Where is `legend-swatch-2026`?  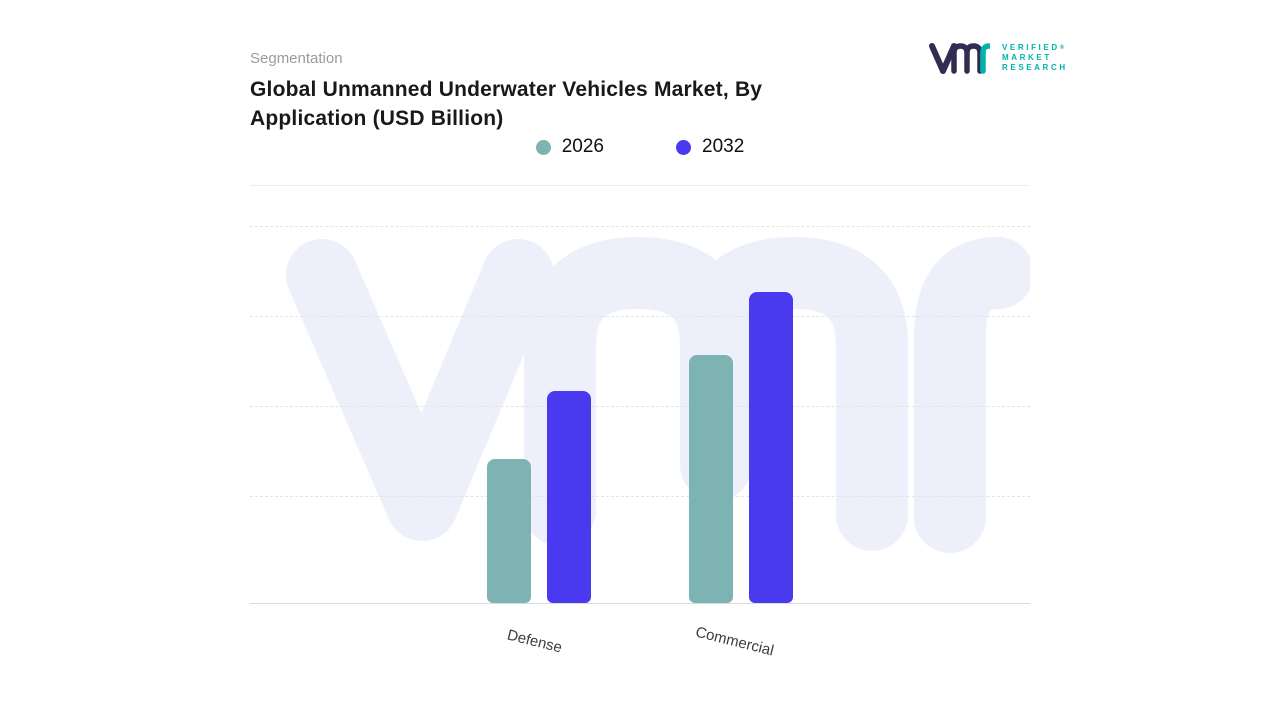
legend-swatch-2026 is located at coordinates (543, 147).